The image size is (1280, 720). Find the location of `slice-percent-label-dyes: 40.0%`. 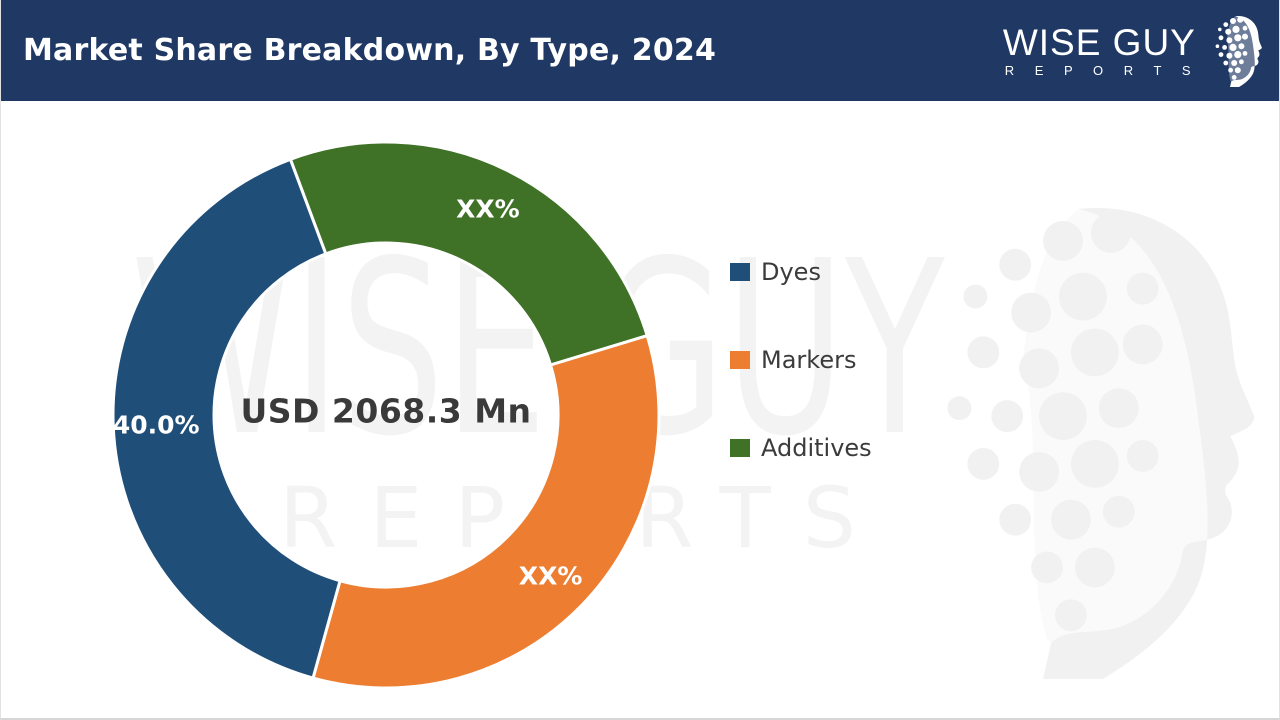

slice-percent-label-dyes: 40.0% is located at coordinates (156, 425).